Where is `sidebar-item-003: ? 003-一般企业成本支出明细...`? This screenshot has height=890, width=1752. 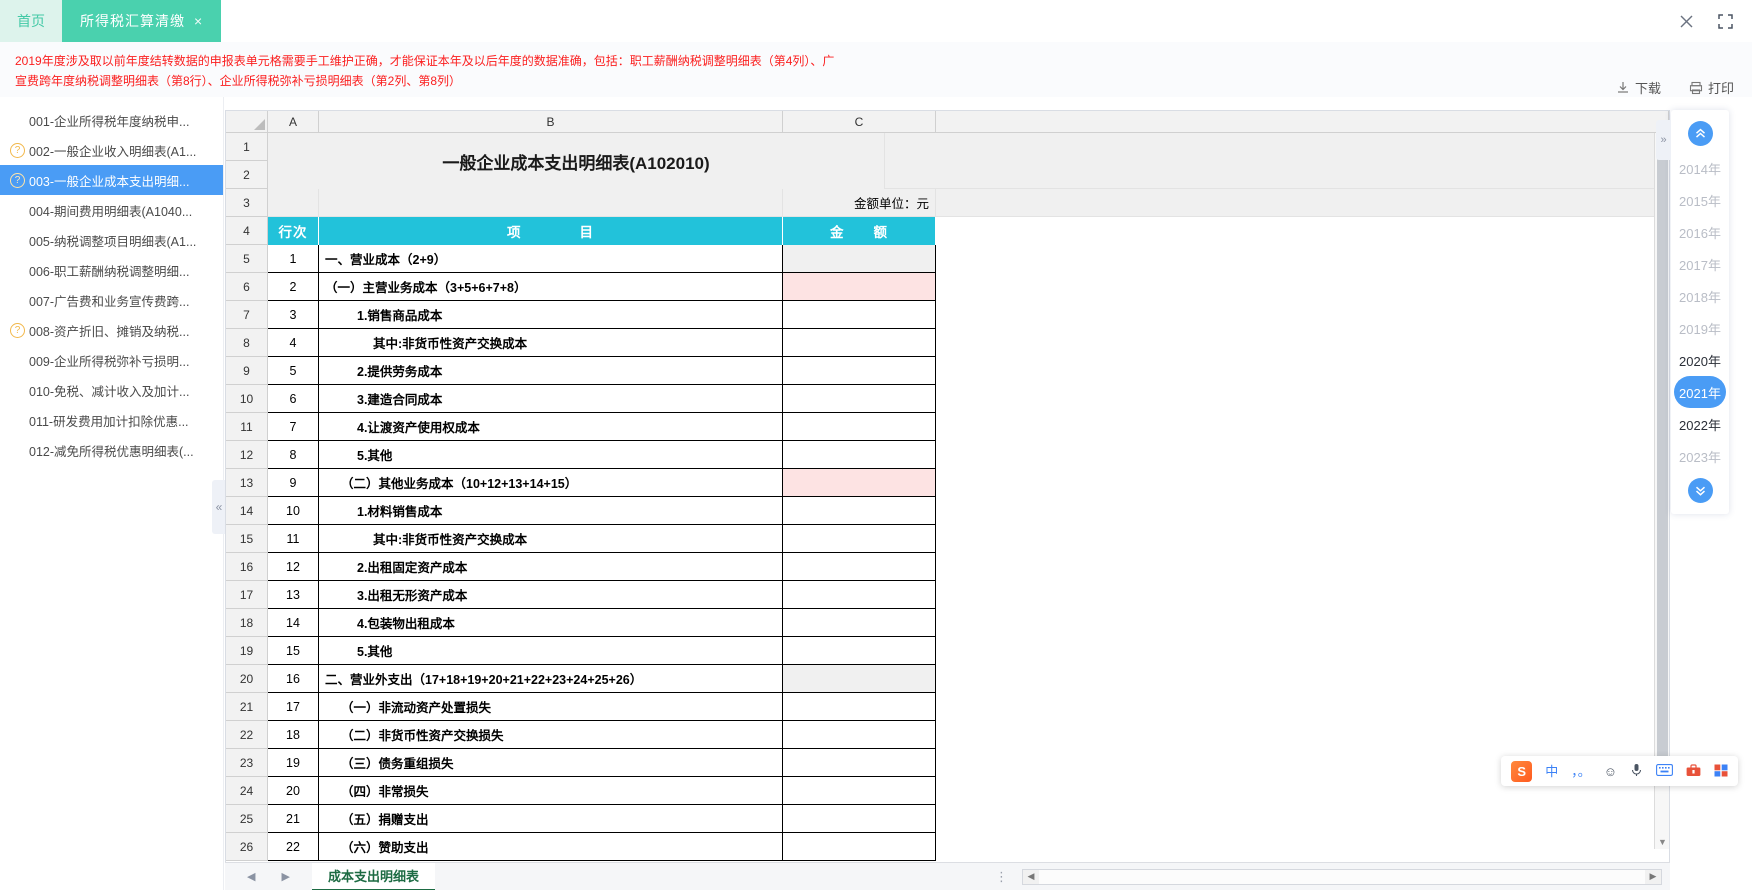
sidebar-item-003: ? 003-一般企业成本支出明细... is located at coordinates (111, 180).